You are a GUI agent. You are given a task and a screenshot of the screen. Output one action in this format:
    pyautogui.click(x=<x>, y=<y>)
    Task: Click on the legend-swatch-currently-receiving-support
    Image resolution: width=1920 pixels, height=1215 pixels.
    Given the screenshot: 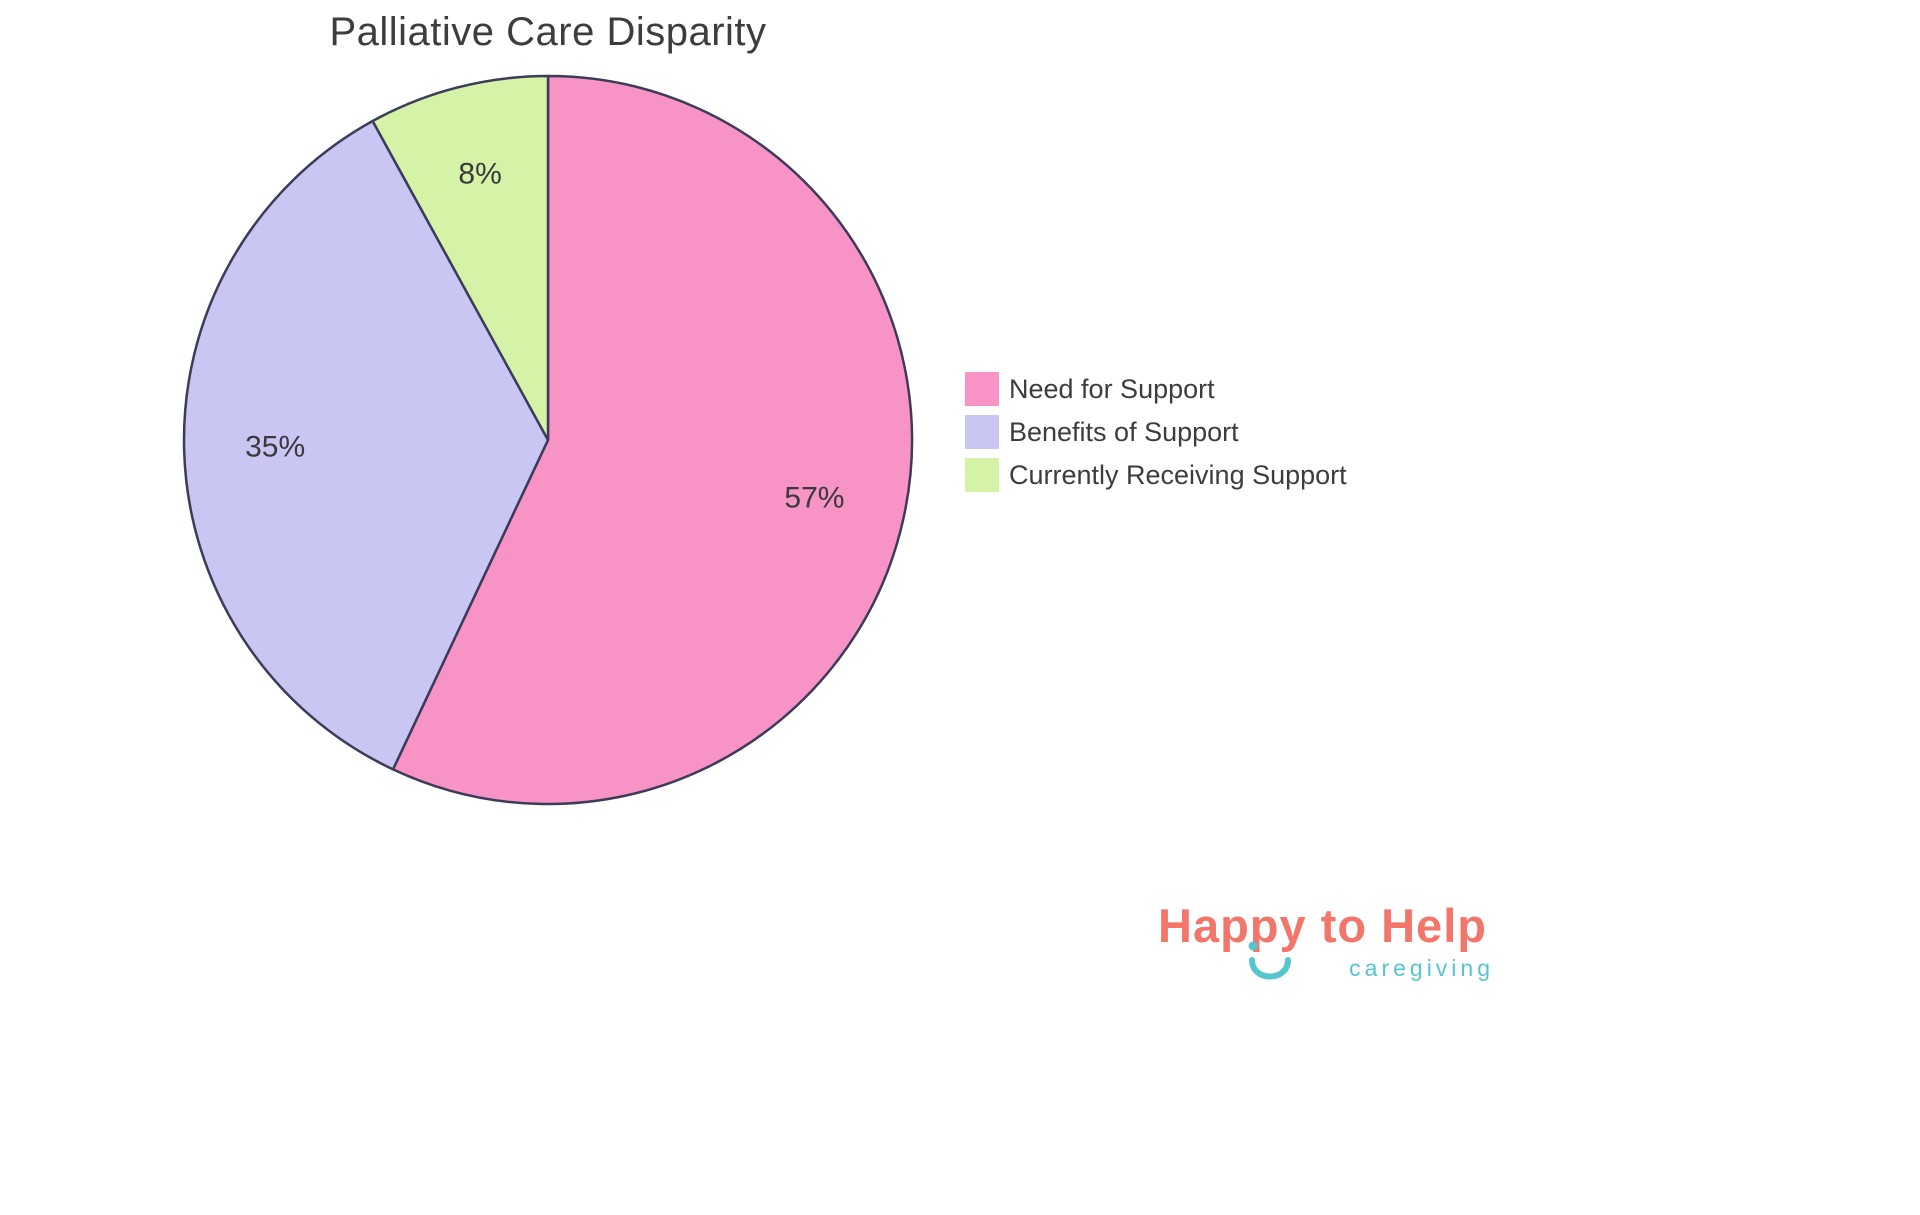 What is the action you would take?
    pyautogui.click(x=982, y=475)
    